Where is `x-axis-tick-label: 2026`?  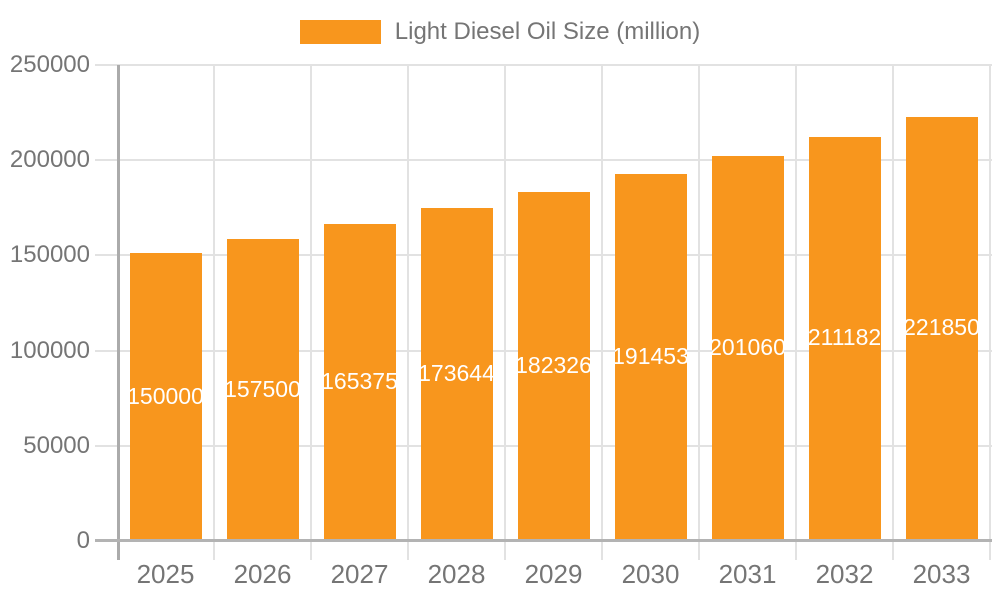 x-axis-tick-label: 2026 is located at coordinates (262, 574).